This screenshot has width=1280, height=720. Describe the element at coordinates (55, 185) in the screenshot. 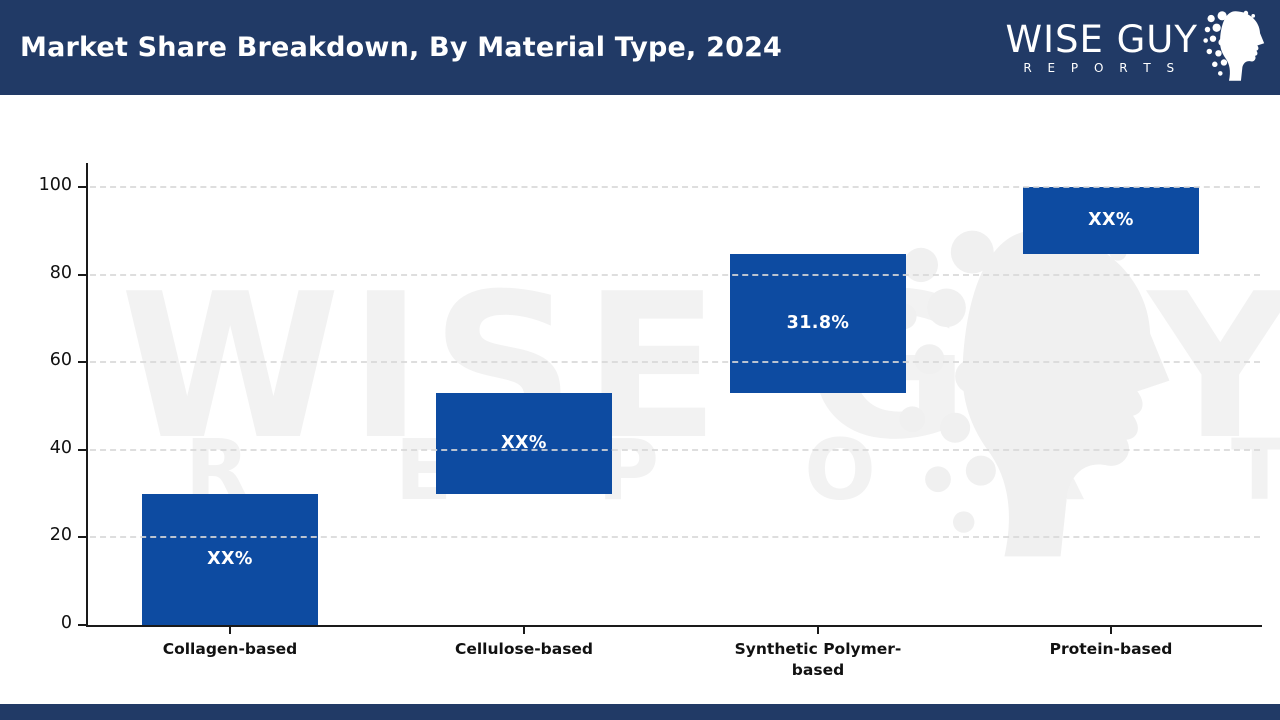

I see `y-tick-label: 100` at that location.